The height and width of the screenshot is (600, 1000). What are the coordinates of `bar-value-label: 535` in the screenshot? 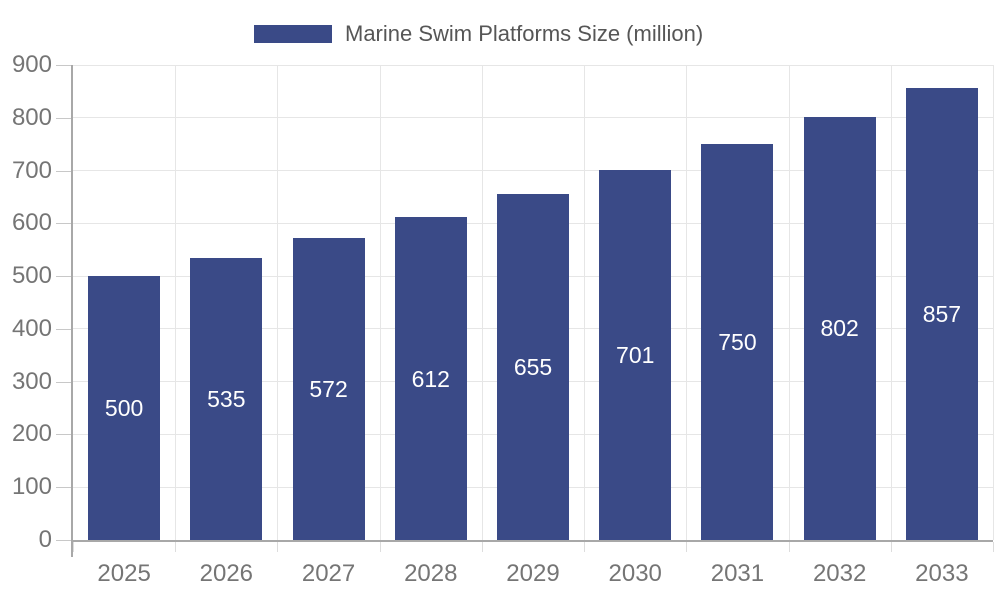 It's located at (226, 398).